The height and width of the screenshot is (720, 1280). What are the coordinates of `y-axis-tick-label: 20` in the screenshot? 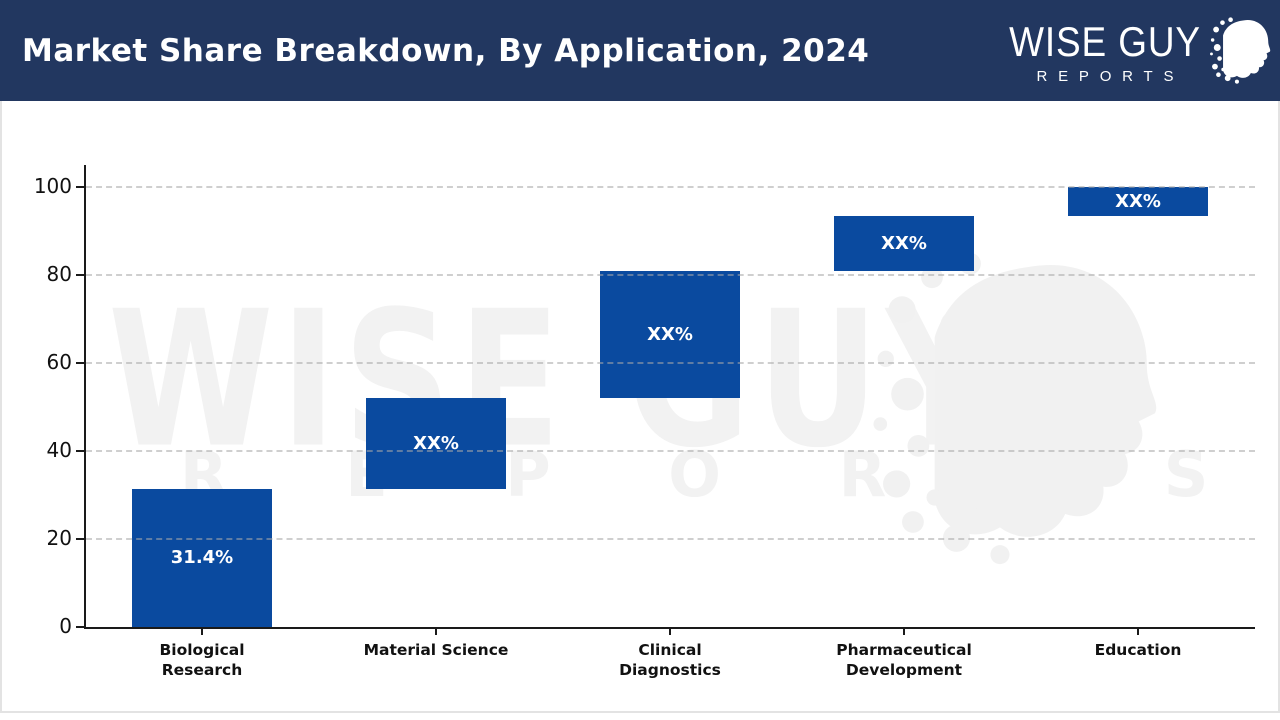 It's located at (59, 538).